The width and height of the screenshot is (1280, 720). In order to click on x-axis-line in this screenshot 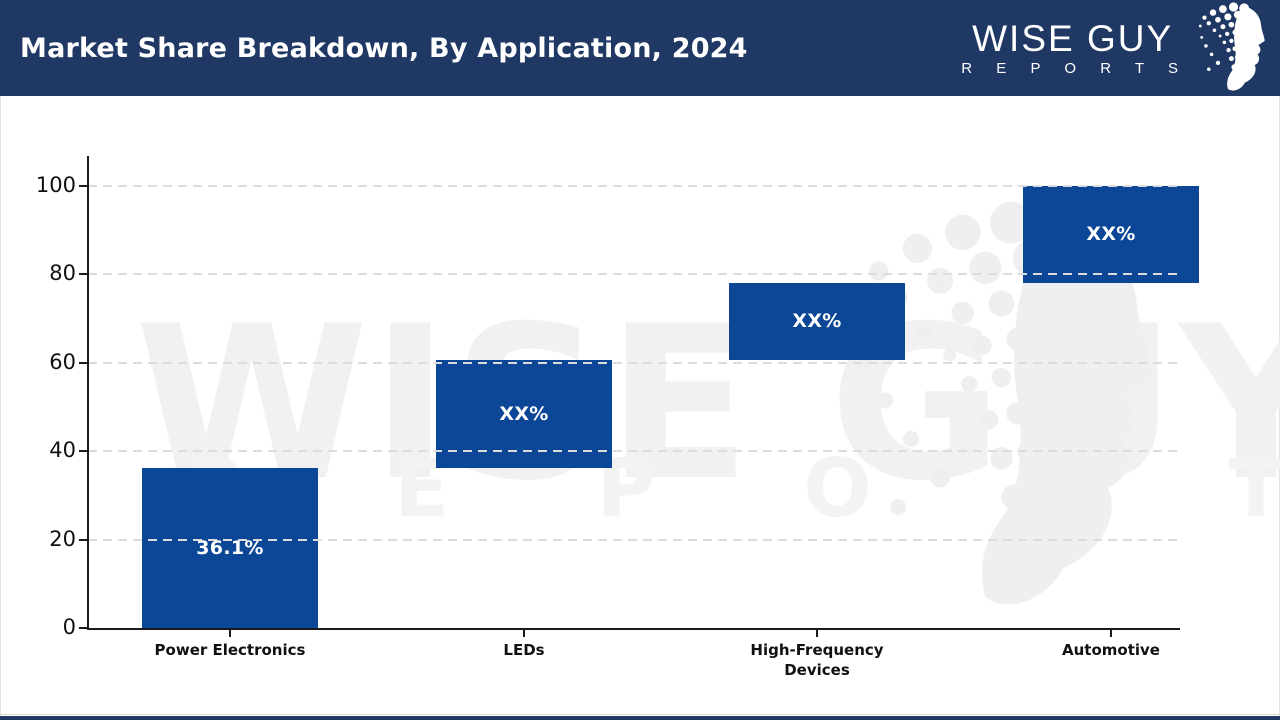, I will do `click(633, 629)`.